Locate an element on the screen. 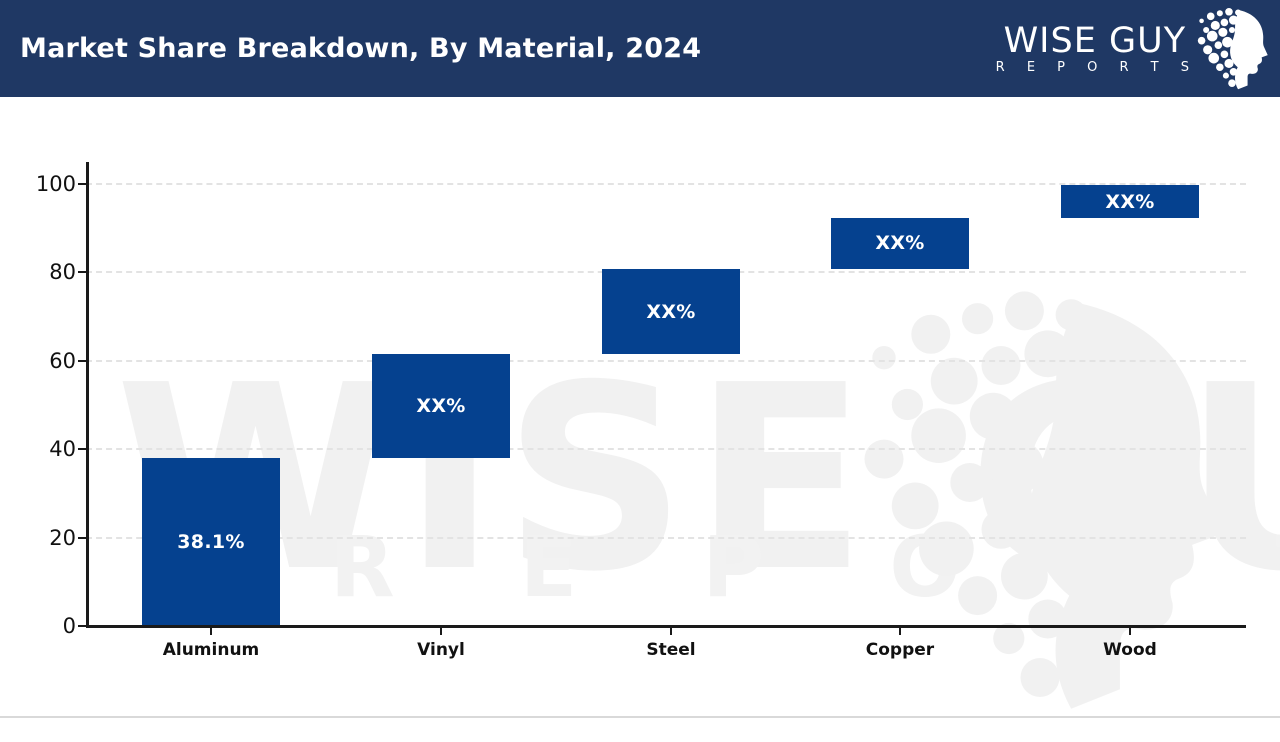 The image size is (1280, 742). y-tick-label: 100 is located at coordinates (55, 184).